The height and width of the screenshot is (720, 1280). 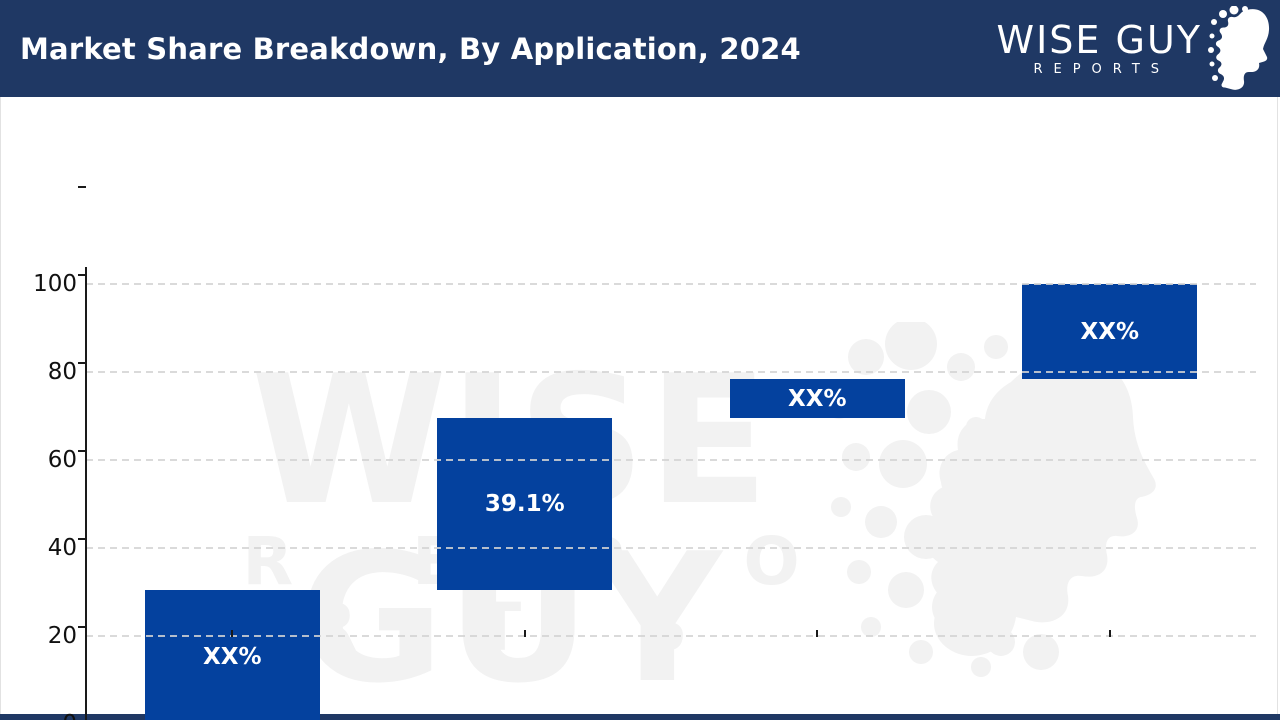 What do you see at coordinates (62, 636) in the screenshot?
I see `y-tick-label-20: 20` at bounding box center [62, 636].